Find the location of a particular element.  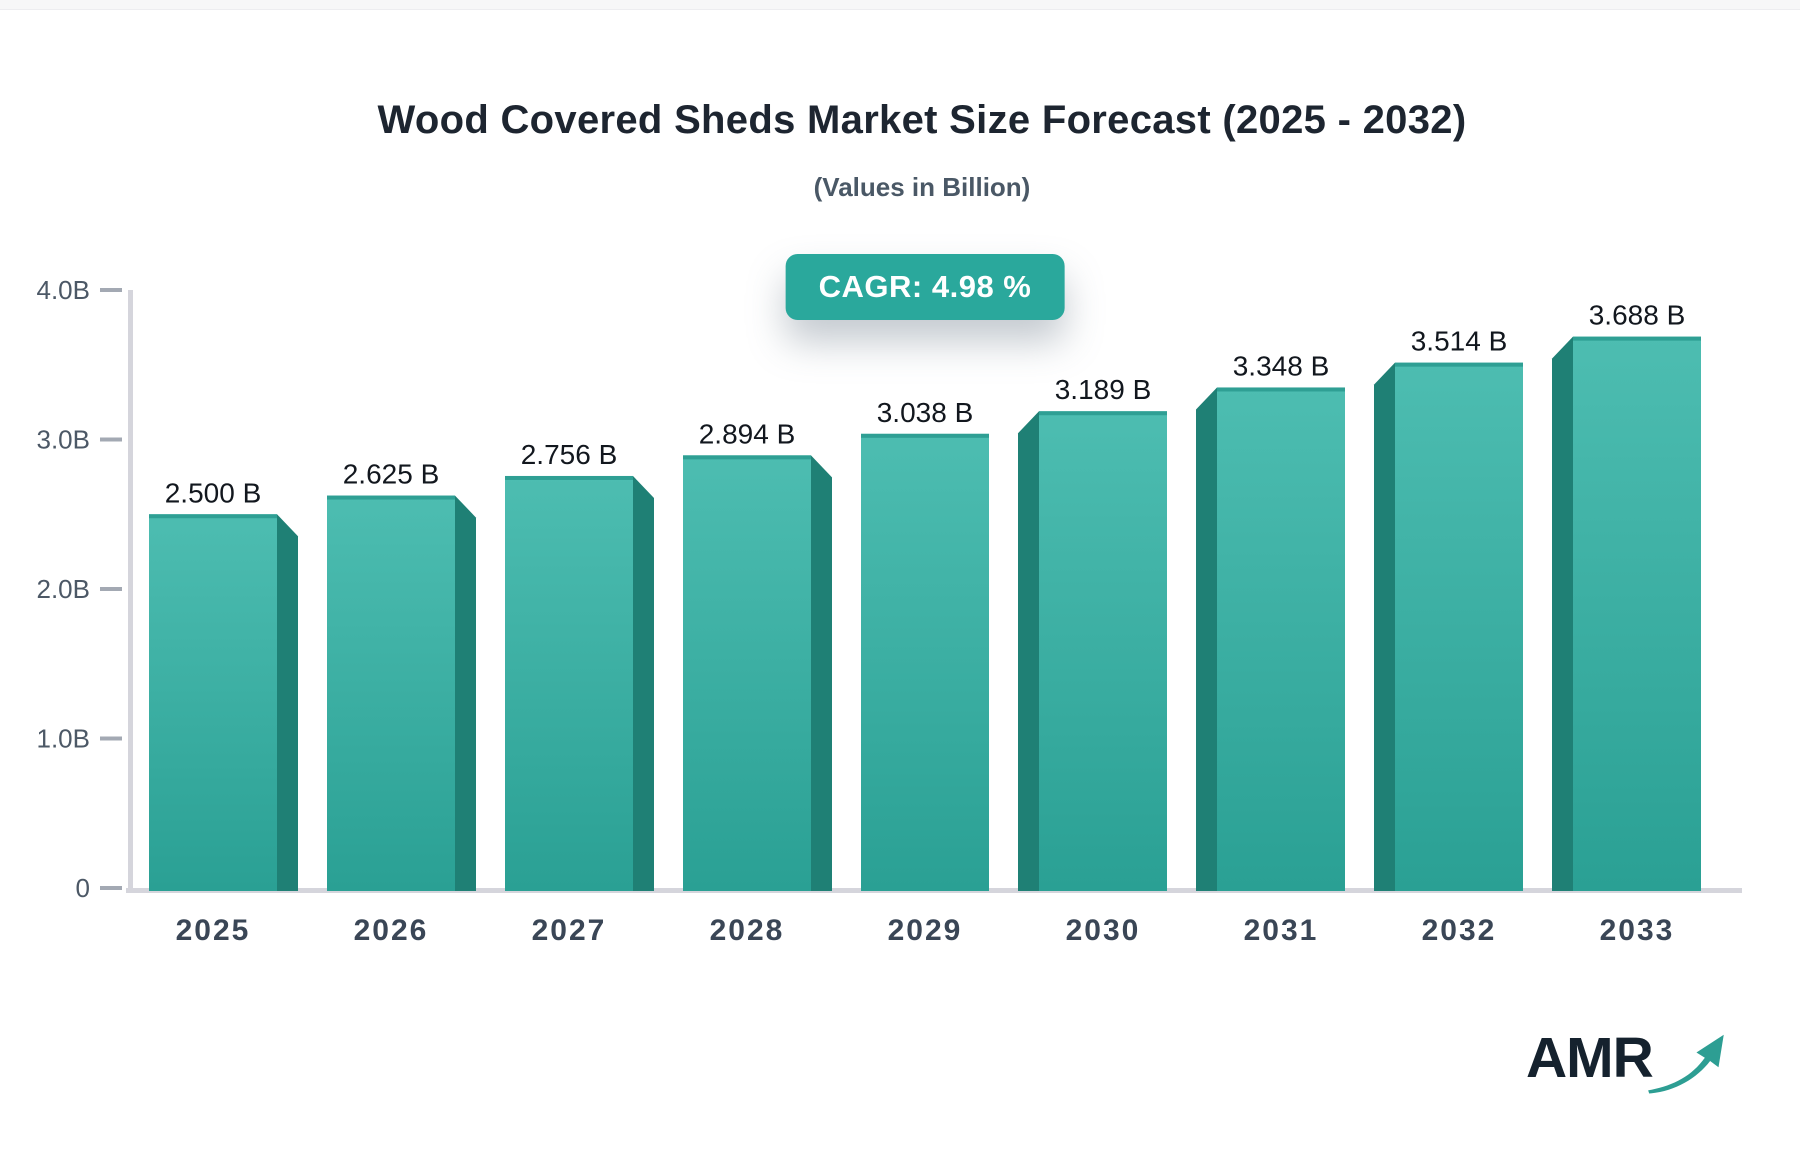

bar-group: 2.625 B 2026 is located at coordinates (401, 703).